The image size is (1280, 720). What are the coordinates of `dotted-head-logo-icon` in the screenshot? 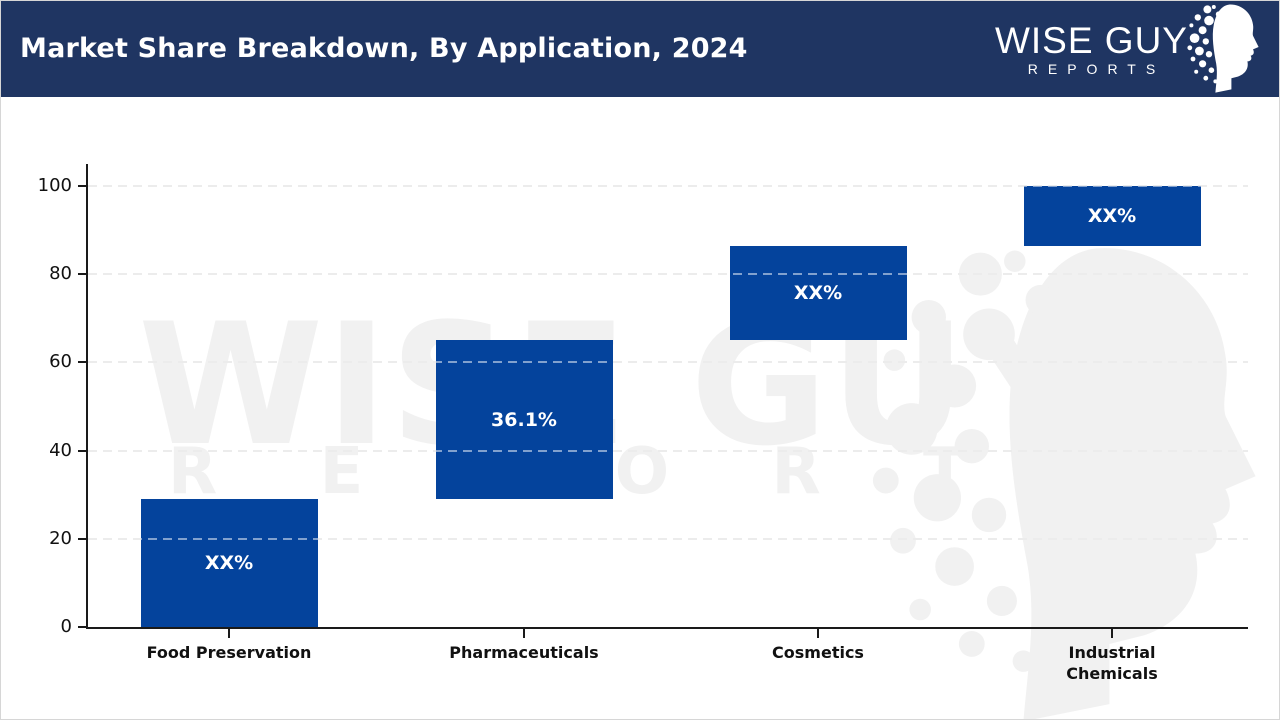 It's located at (1223, 48).